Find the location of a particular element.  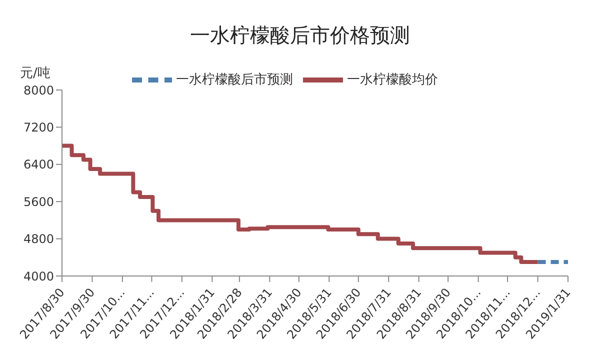

y-tick-label: 8000 is located at coordinates (38, 90).